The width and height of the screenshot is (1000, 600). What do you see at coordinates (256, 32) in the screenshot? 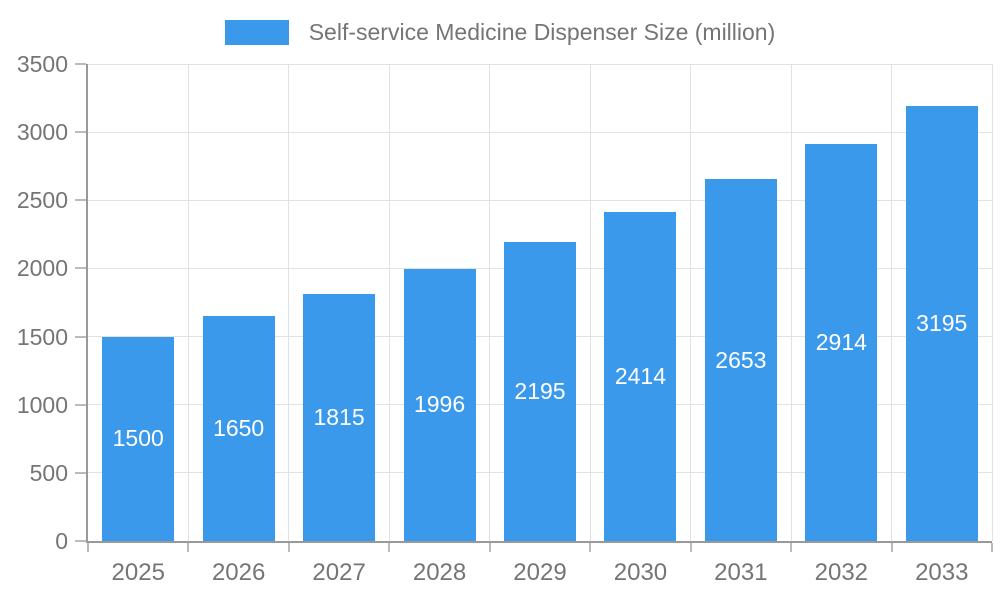
I see `legend-swatch` at bounding box center [256, 32].